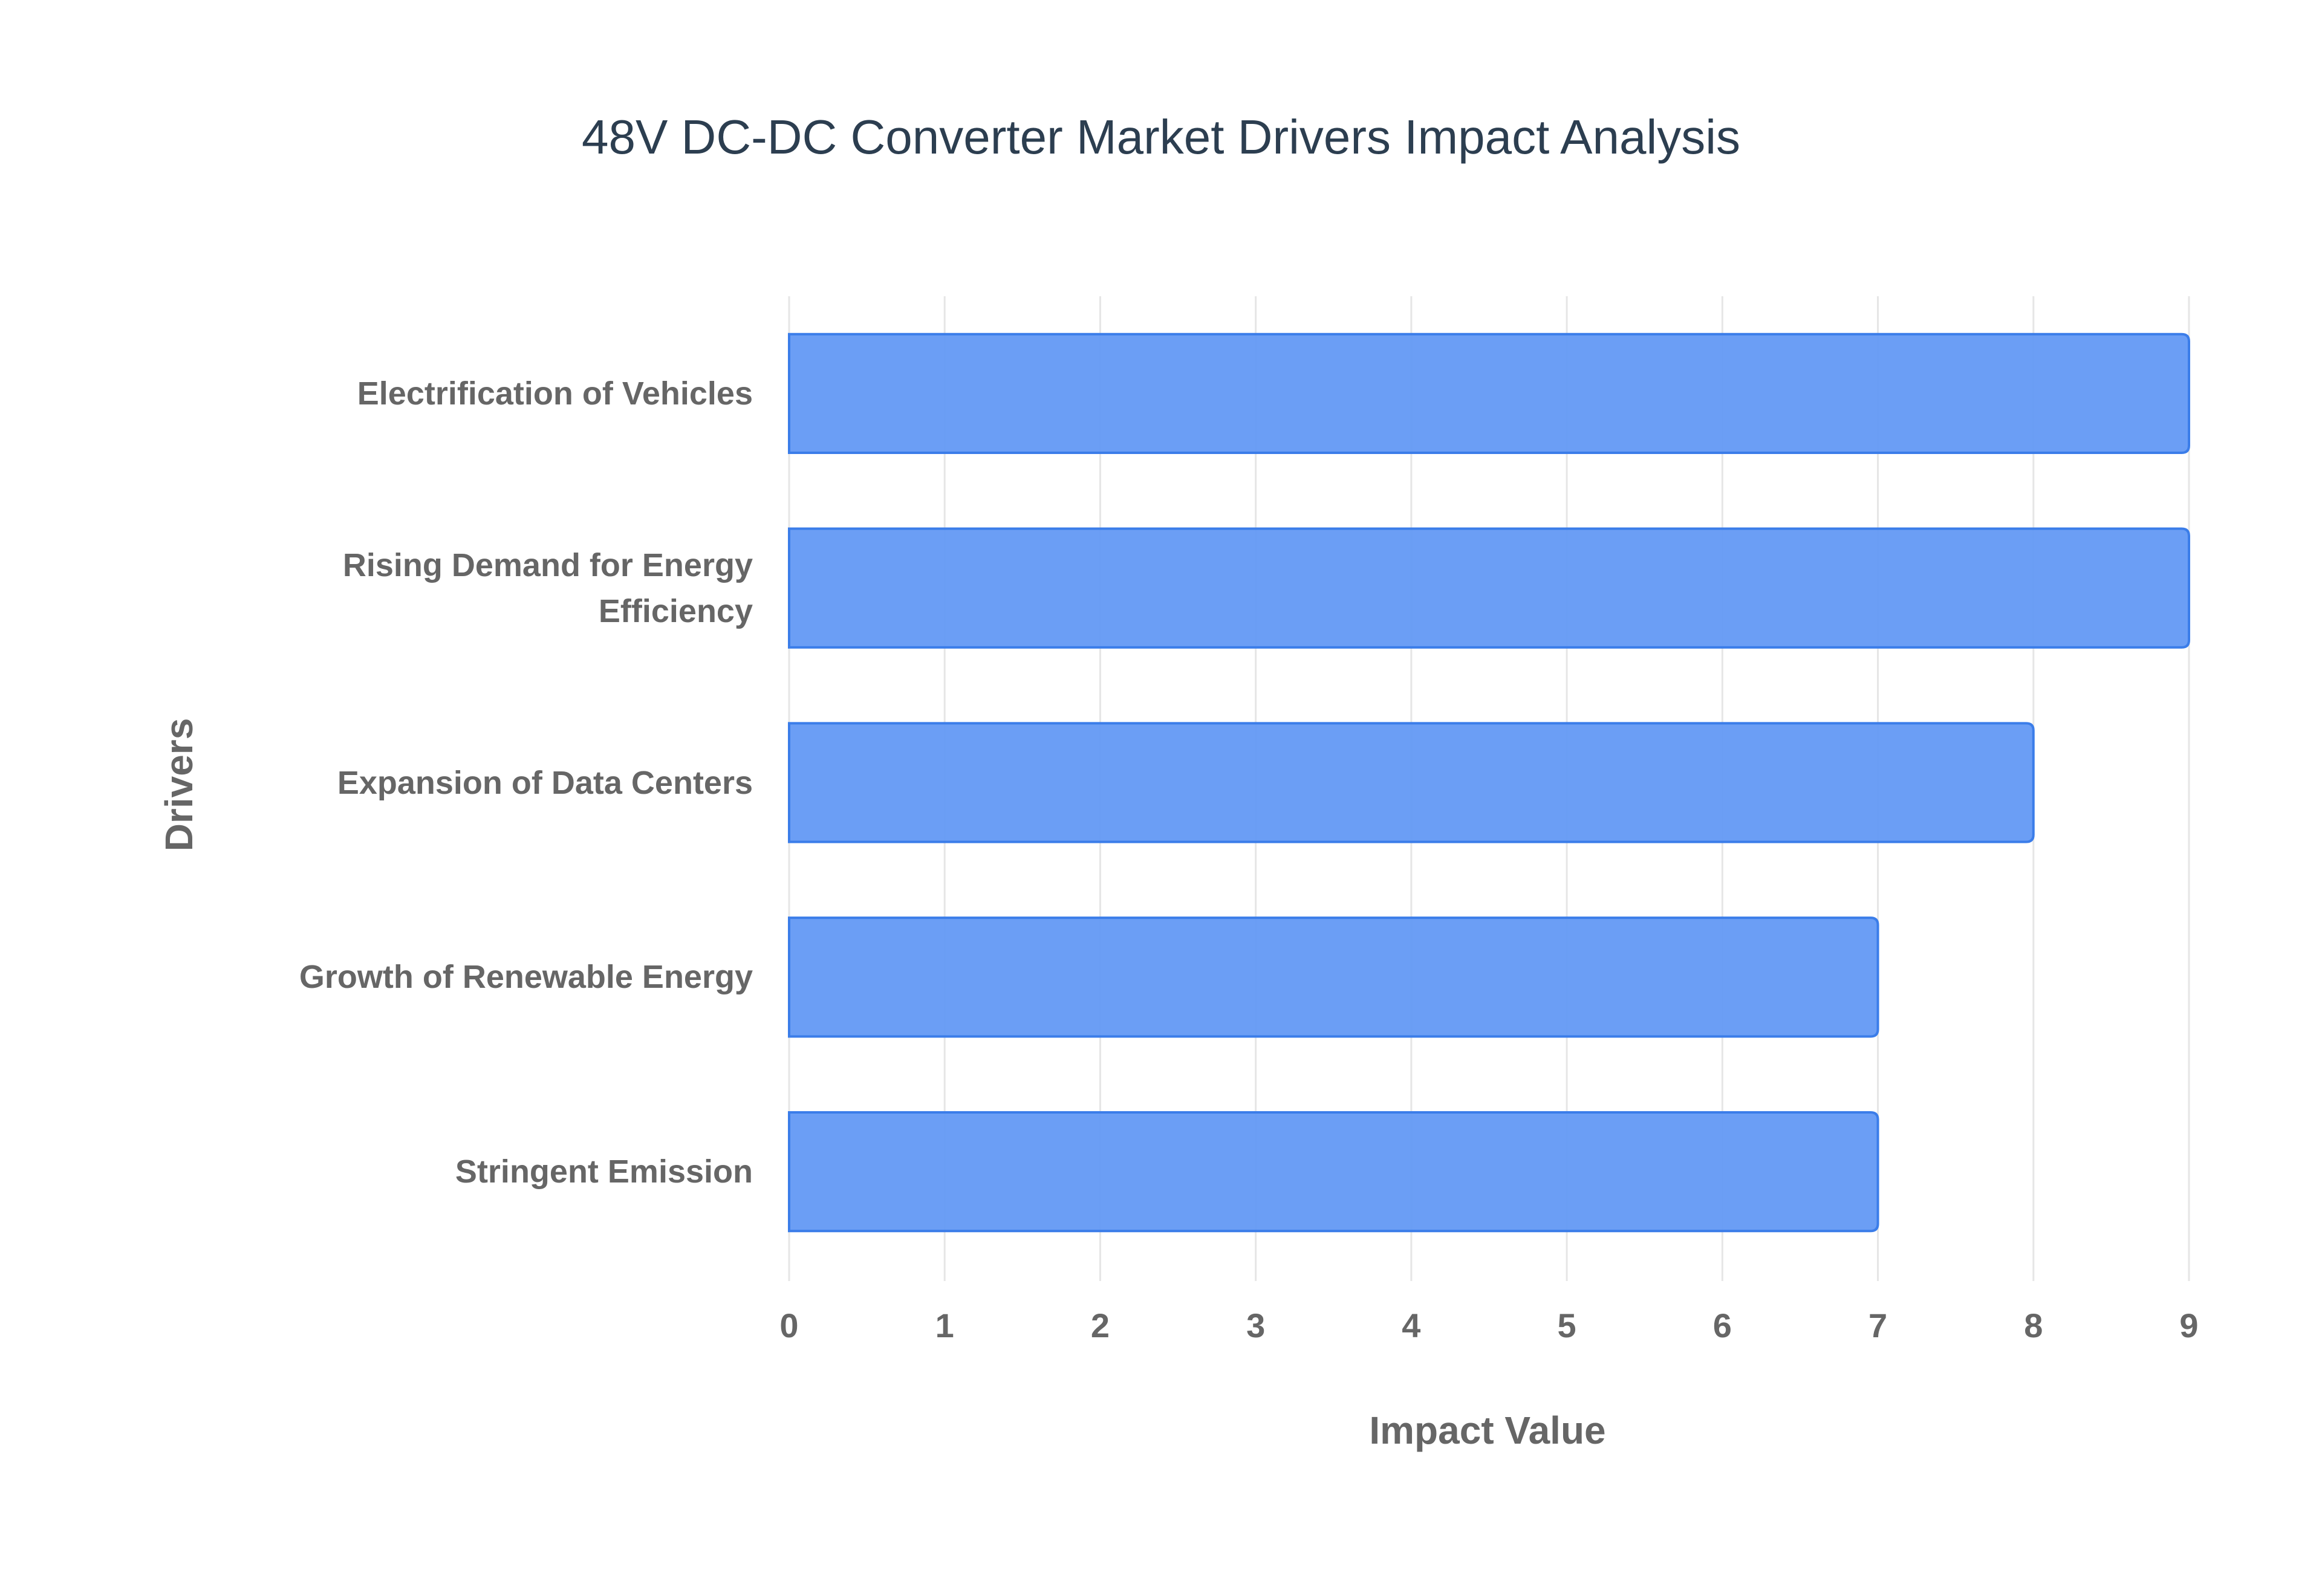 The image size is (2322, 1596). Describe the element at coordinates (789, 1325) in the screenshot. I see `x-tick-label: 0` at that location.